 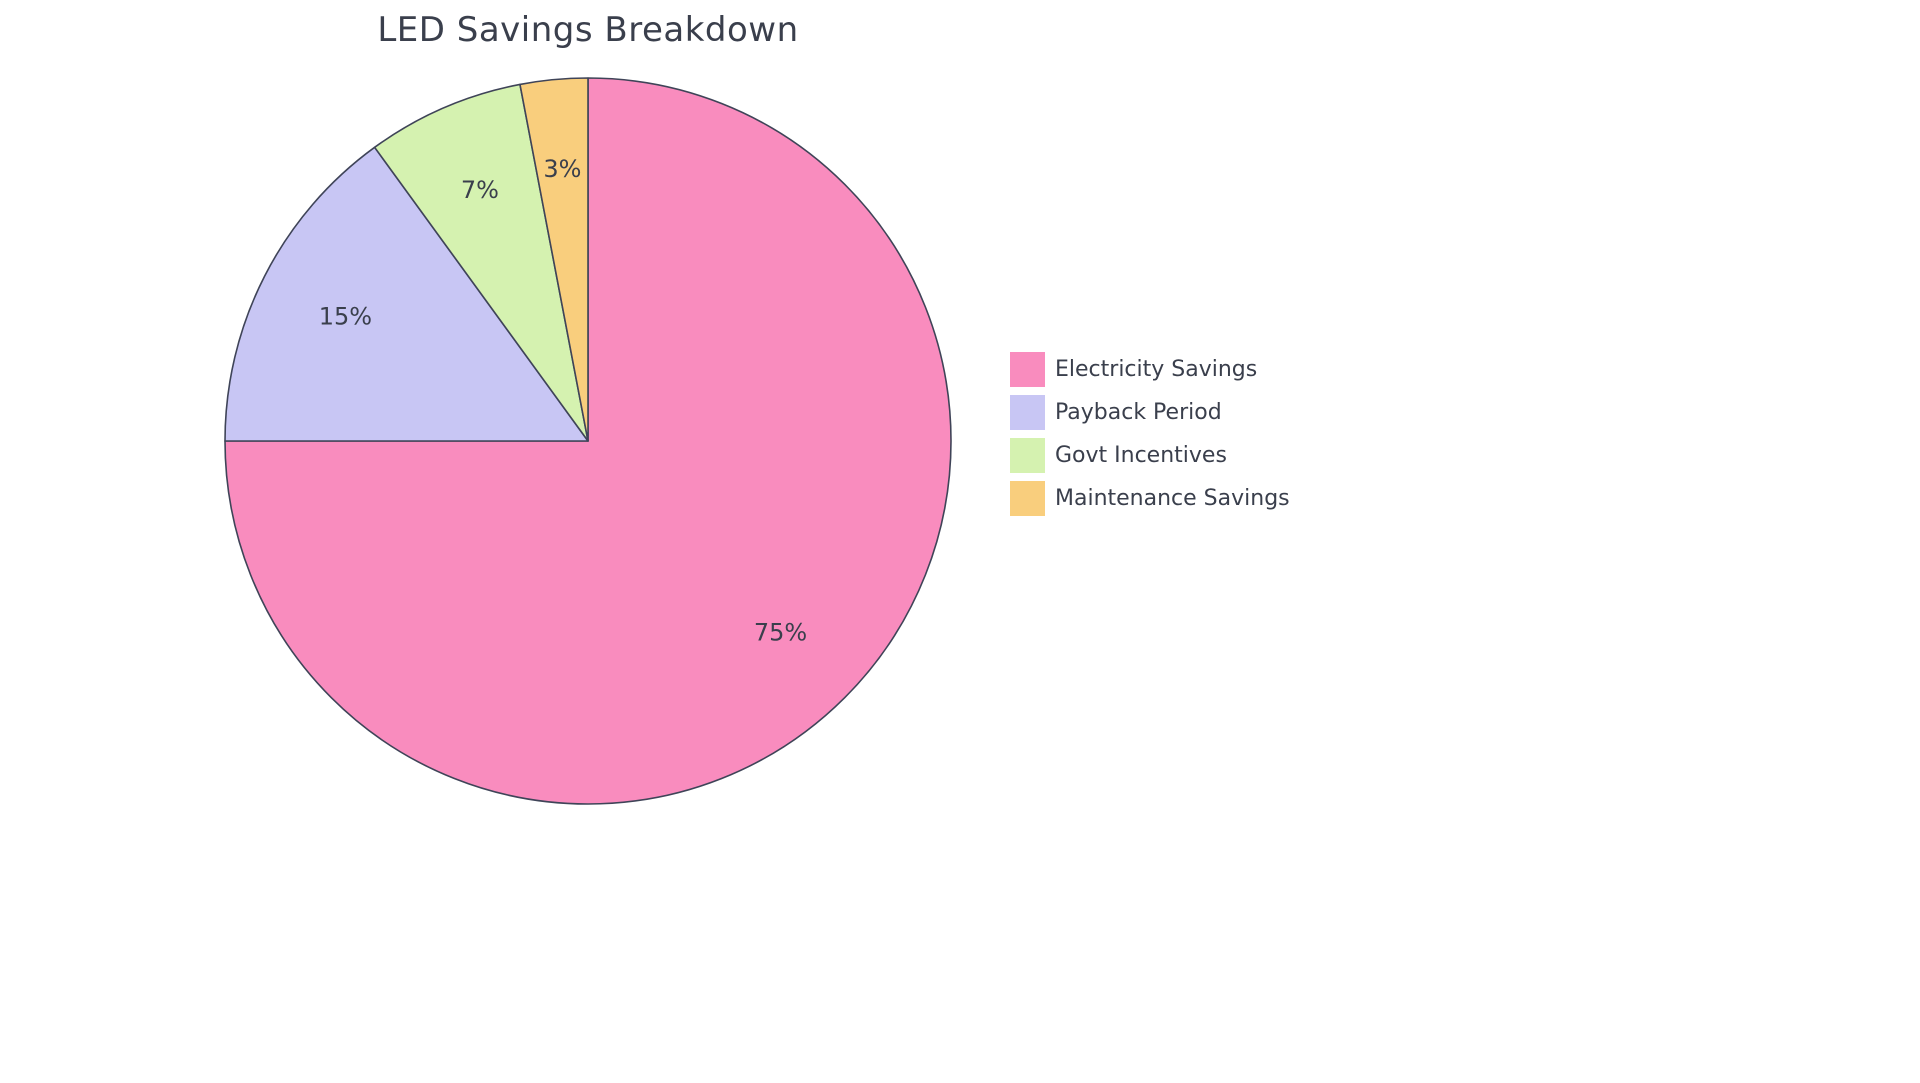 I want to click on legend-item-payback-period: Payback Period, so click(x=1150, y=412).